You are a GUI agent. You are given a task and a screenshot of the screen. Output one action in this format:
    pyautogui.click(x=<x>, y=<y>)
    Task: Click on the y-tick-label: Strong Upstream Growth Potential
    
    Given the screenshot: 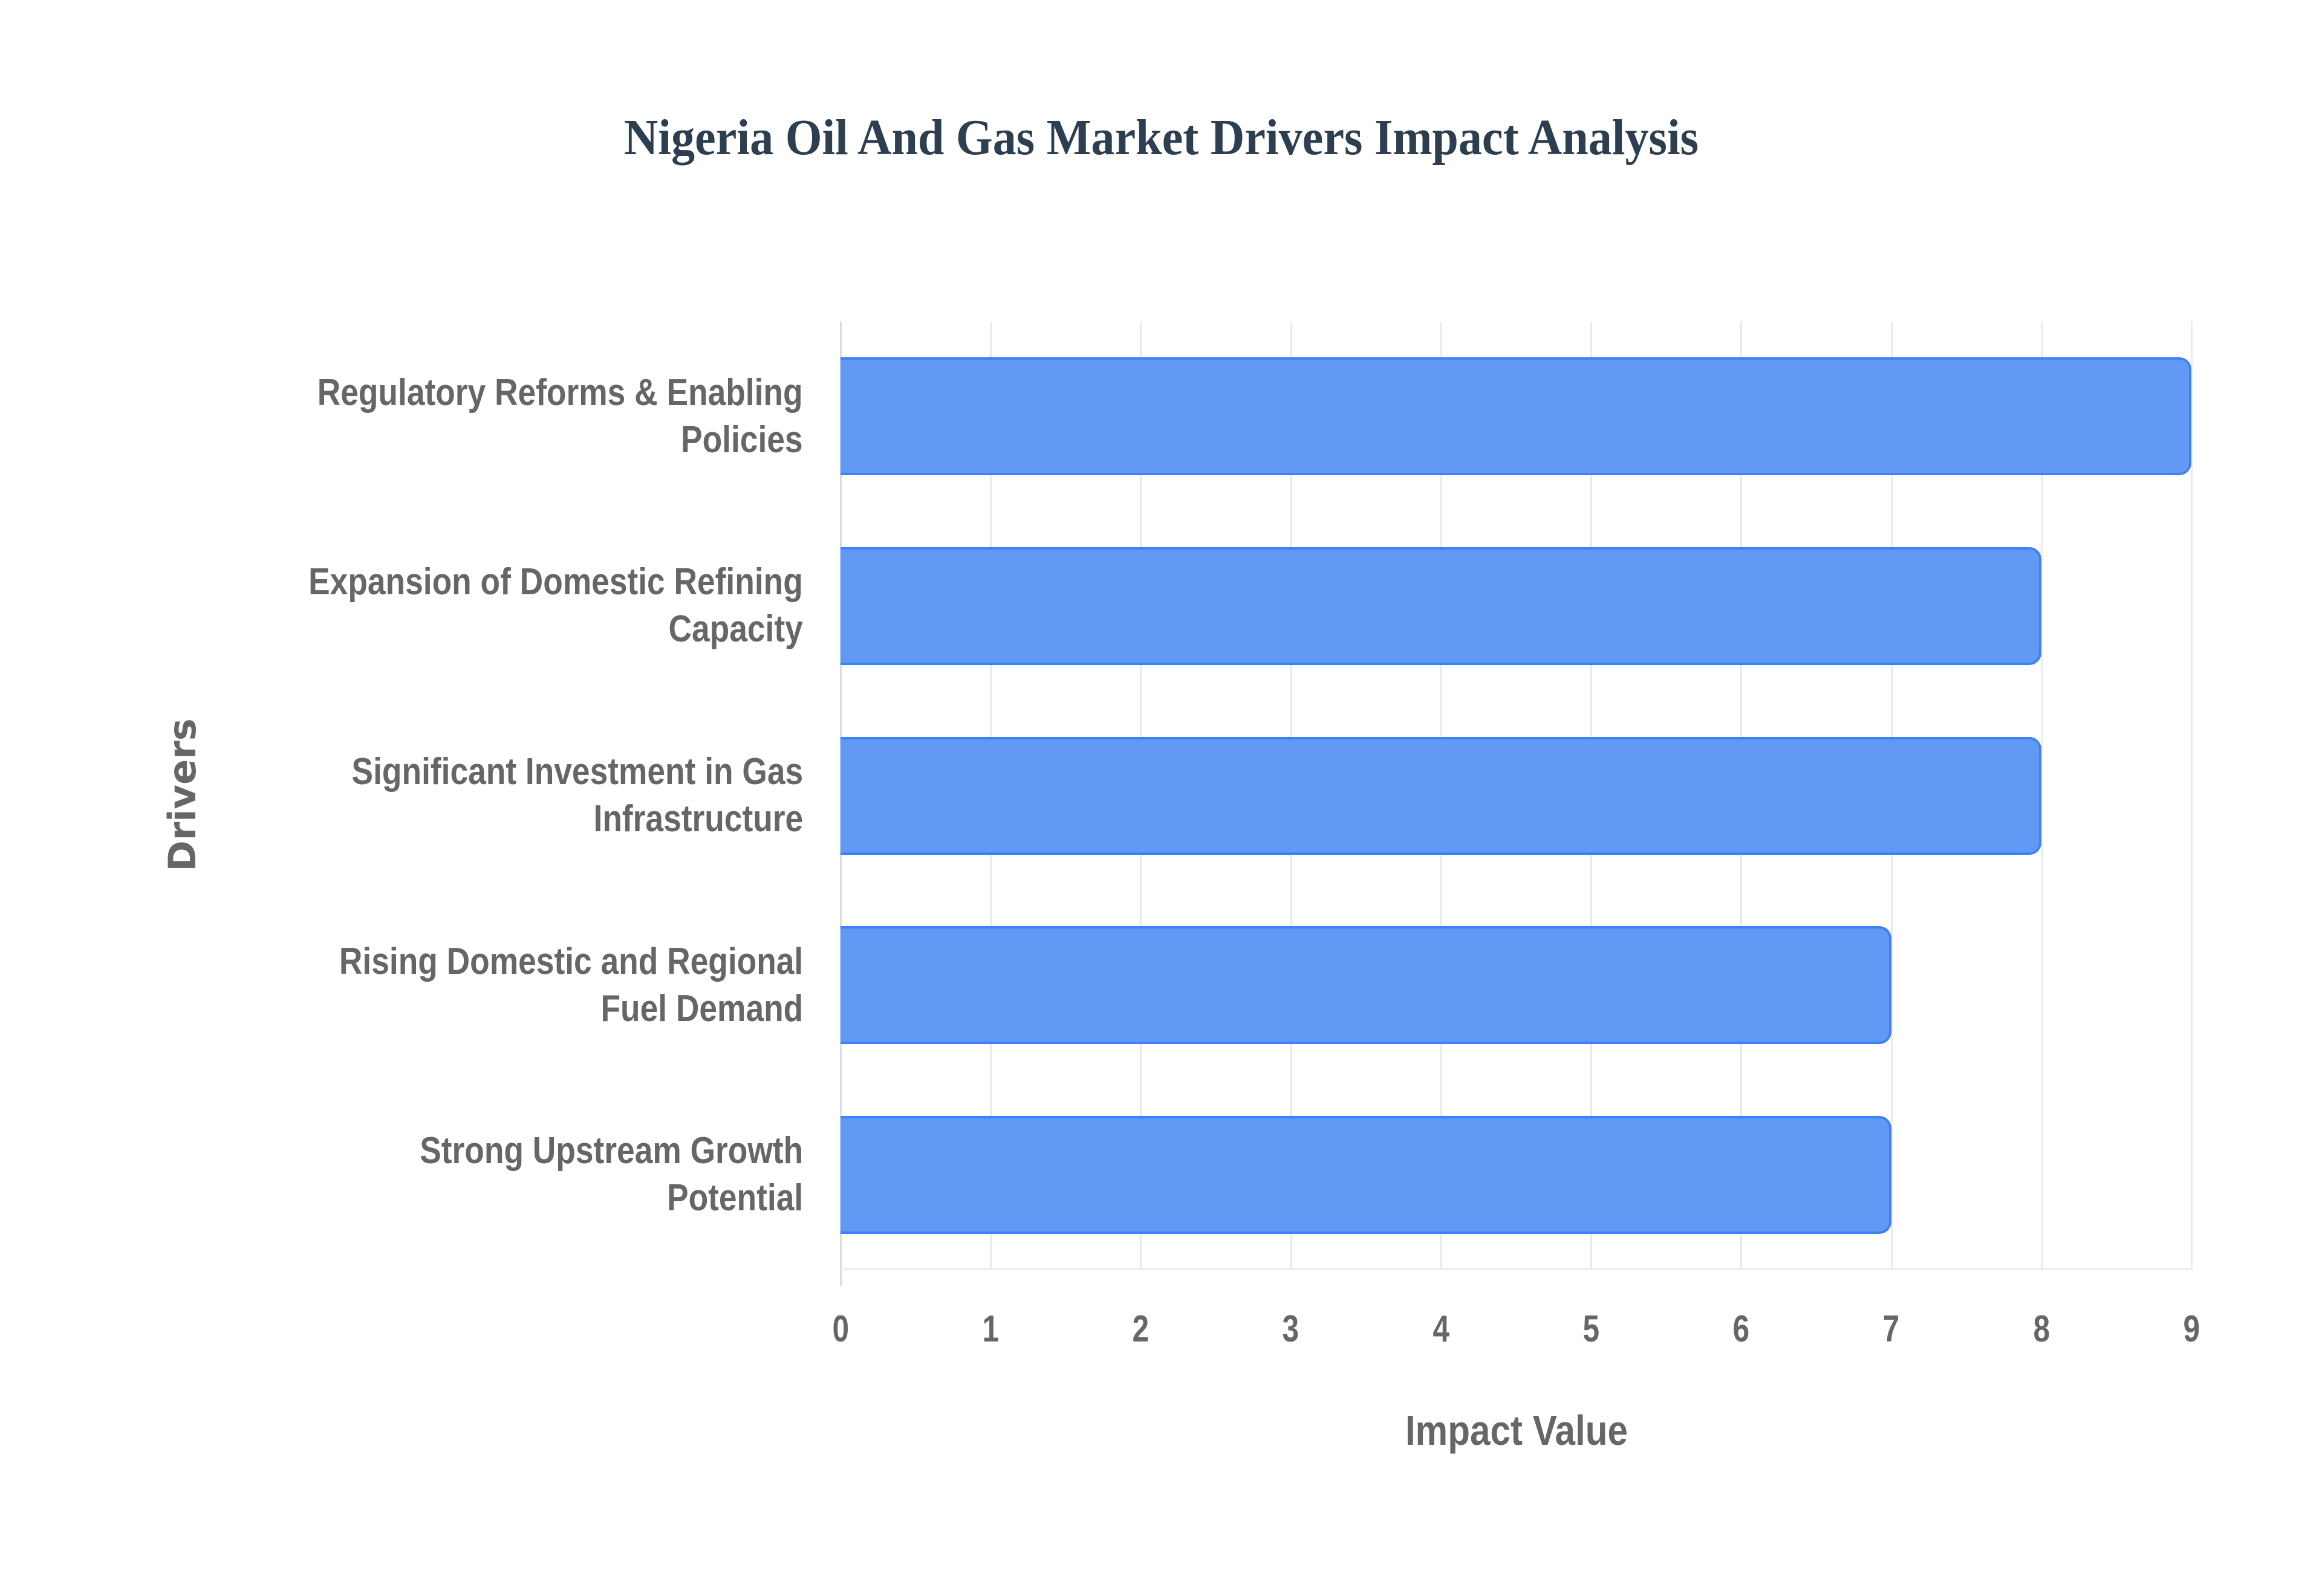 What is the action you would take?
    pyautogui.click(x=611, y=1174)
    